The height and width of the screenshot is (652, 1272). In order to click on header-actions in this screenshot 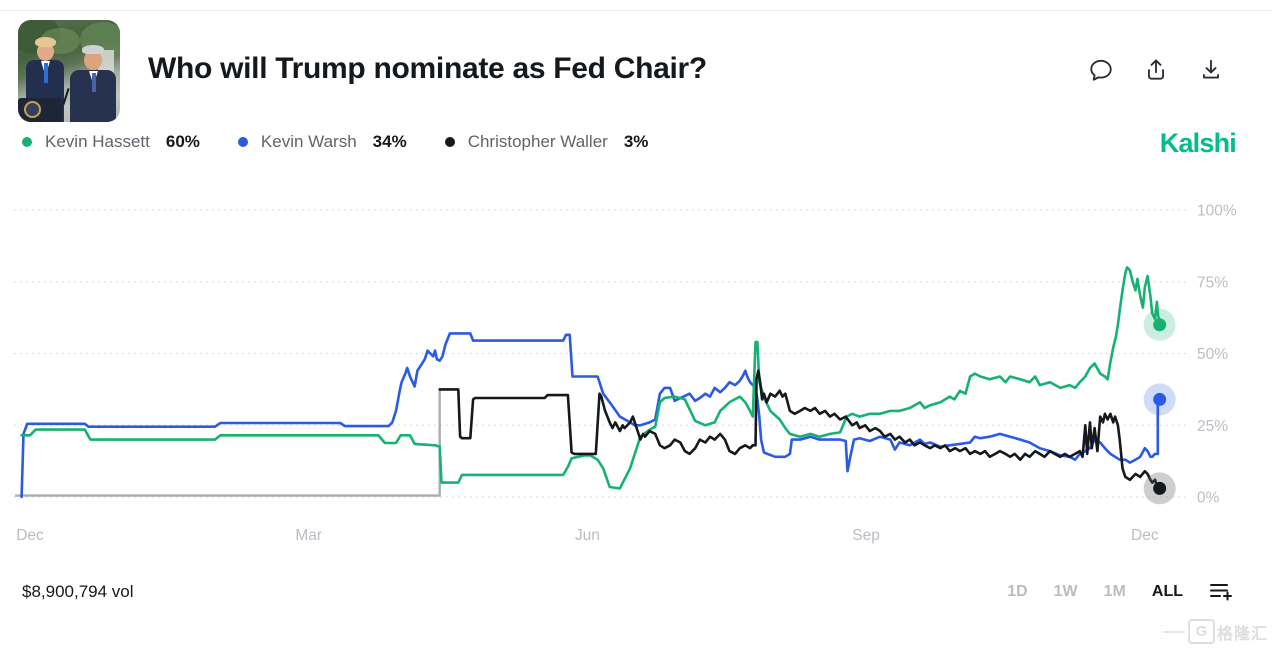, I will do `click(1156, 70)`.